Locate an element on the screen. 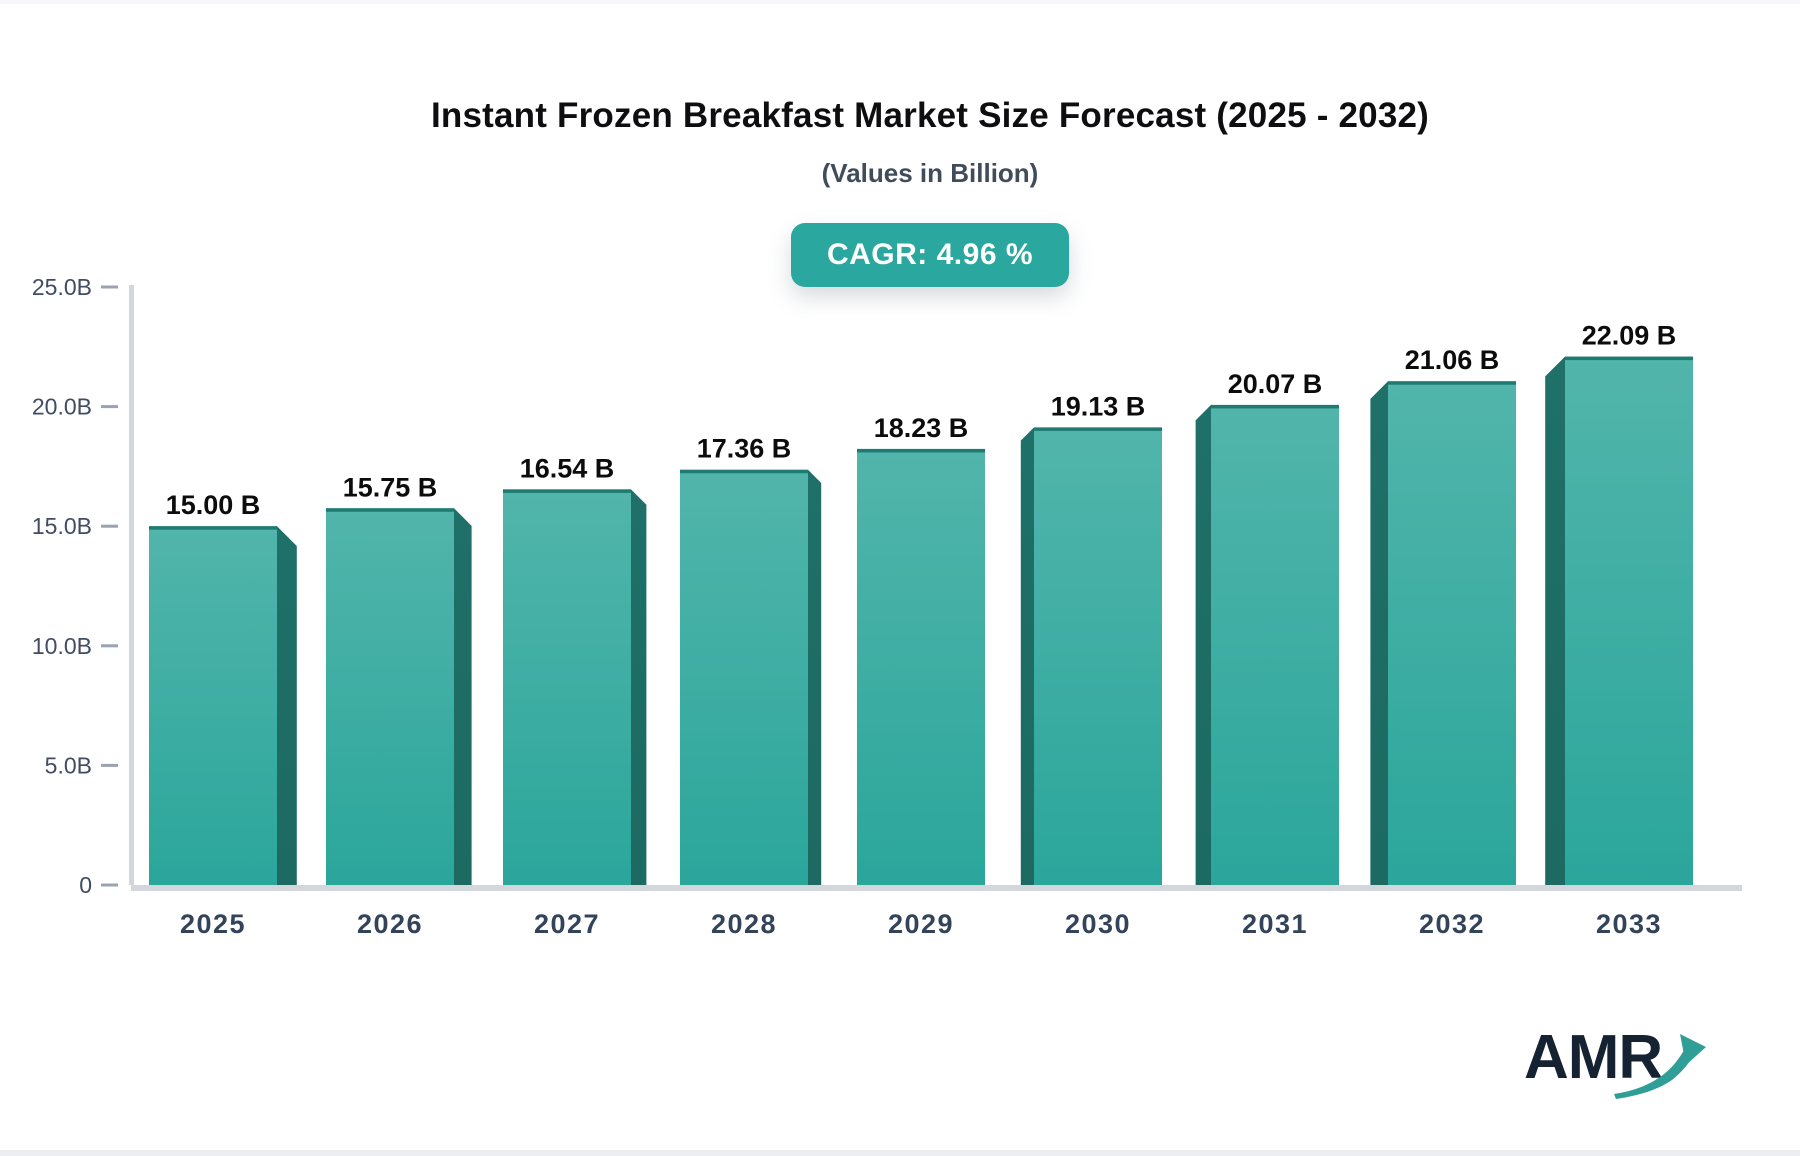  bar-value-label: 22.09 B is located at coordinates (1629, 336).